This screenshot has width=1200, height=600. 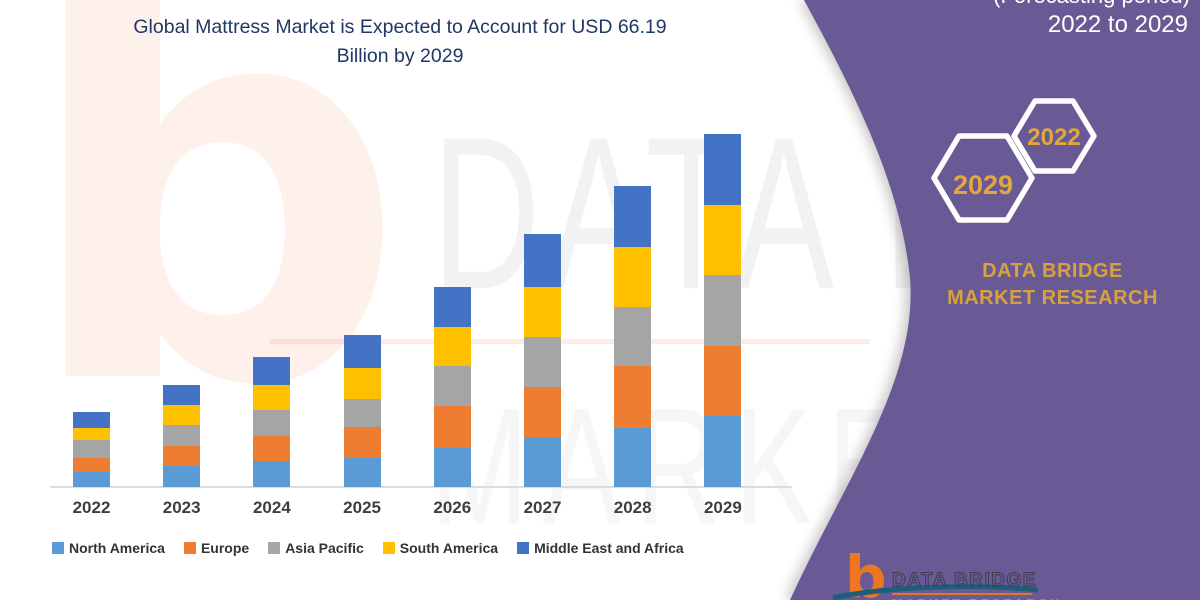 What do you see at coordinates (542, 311) in the screenshot?
I see `segment-2027-south-america` at bounding box center [542, 311].